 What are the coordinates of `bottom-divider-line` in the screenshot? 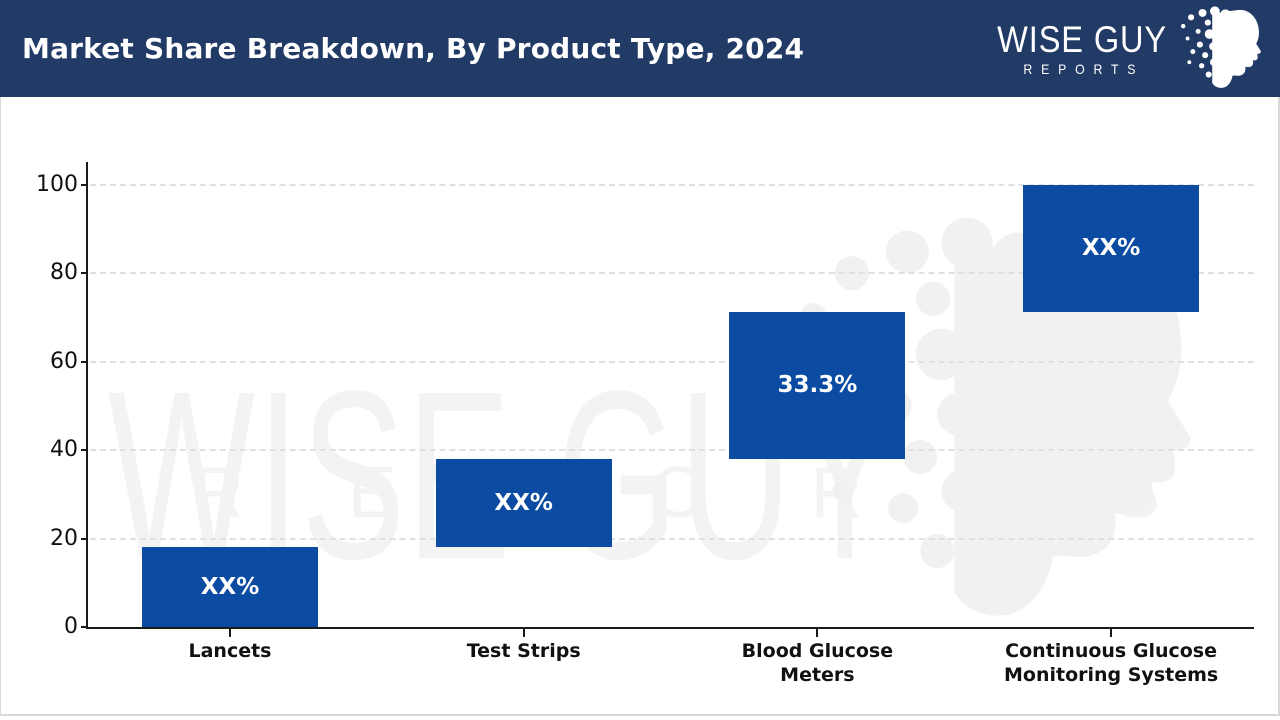 It's located at (640, 715).